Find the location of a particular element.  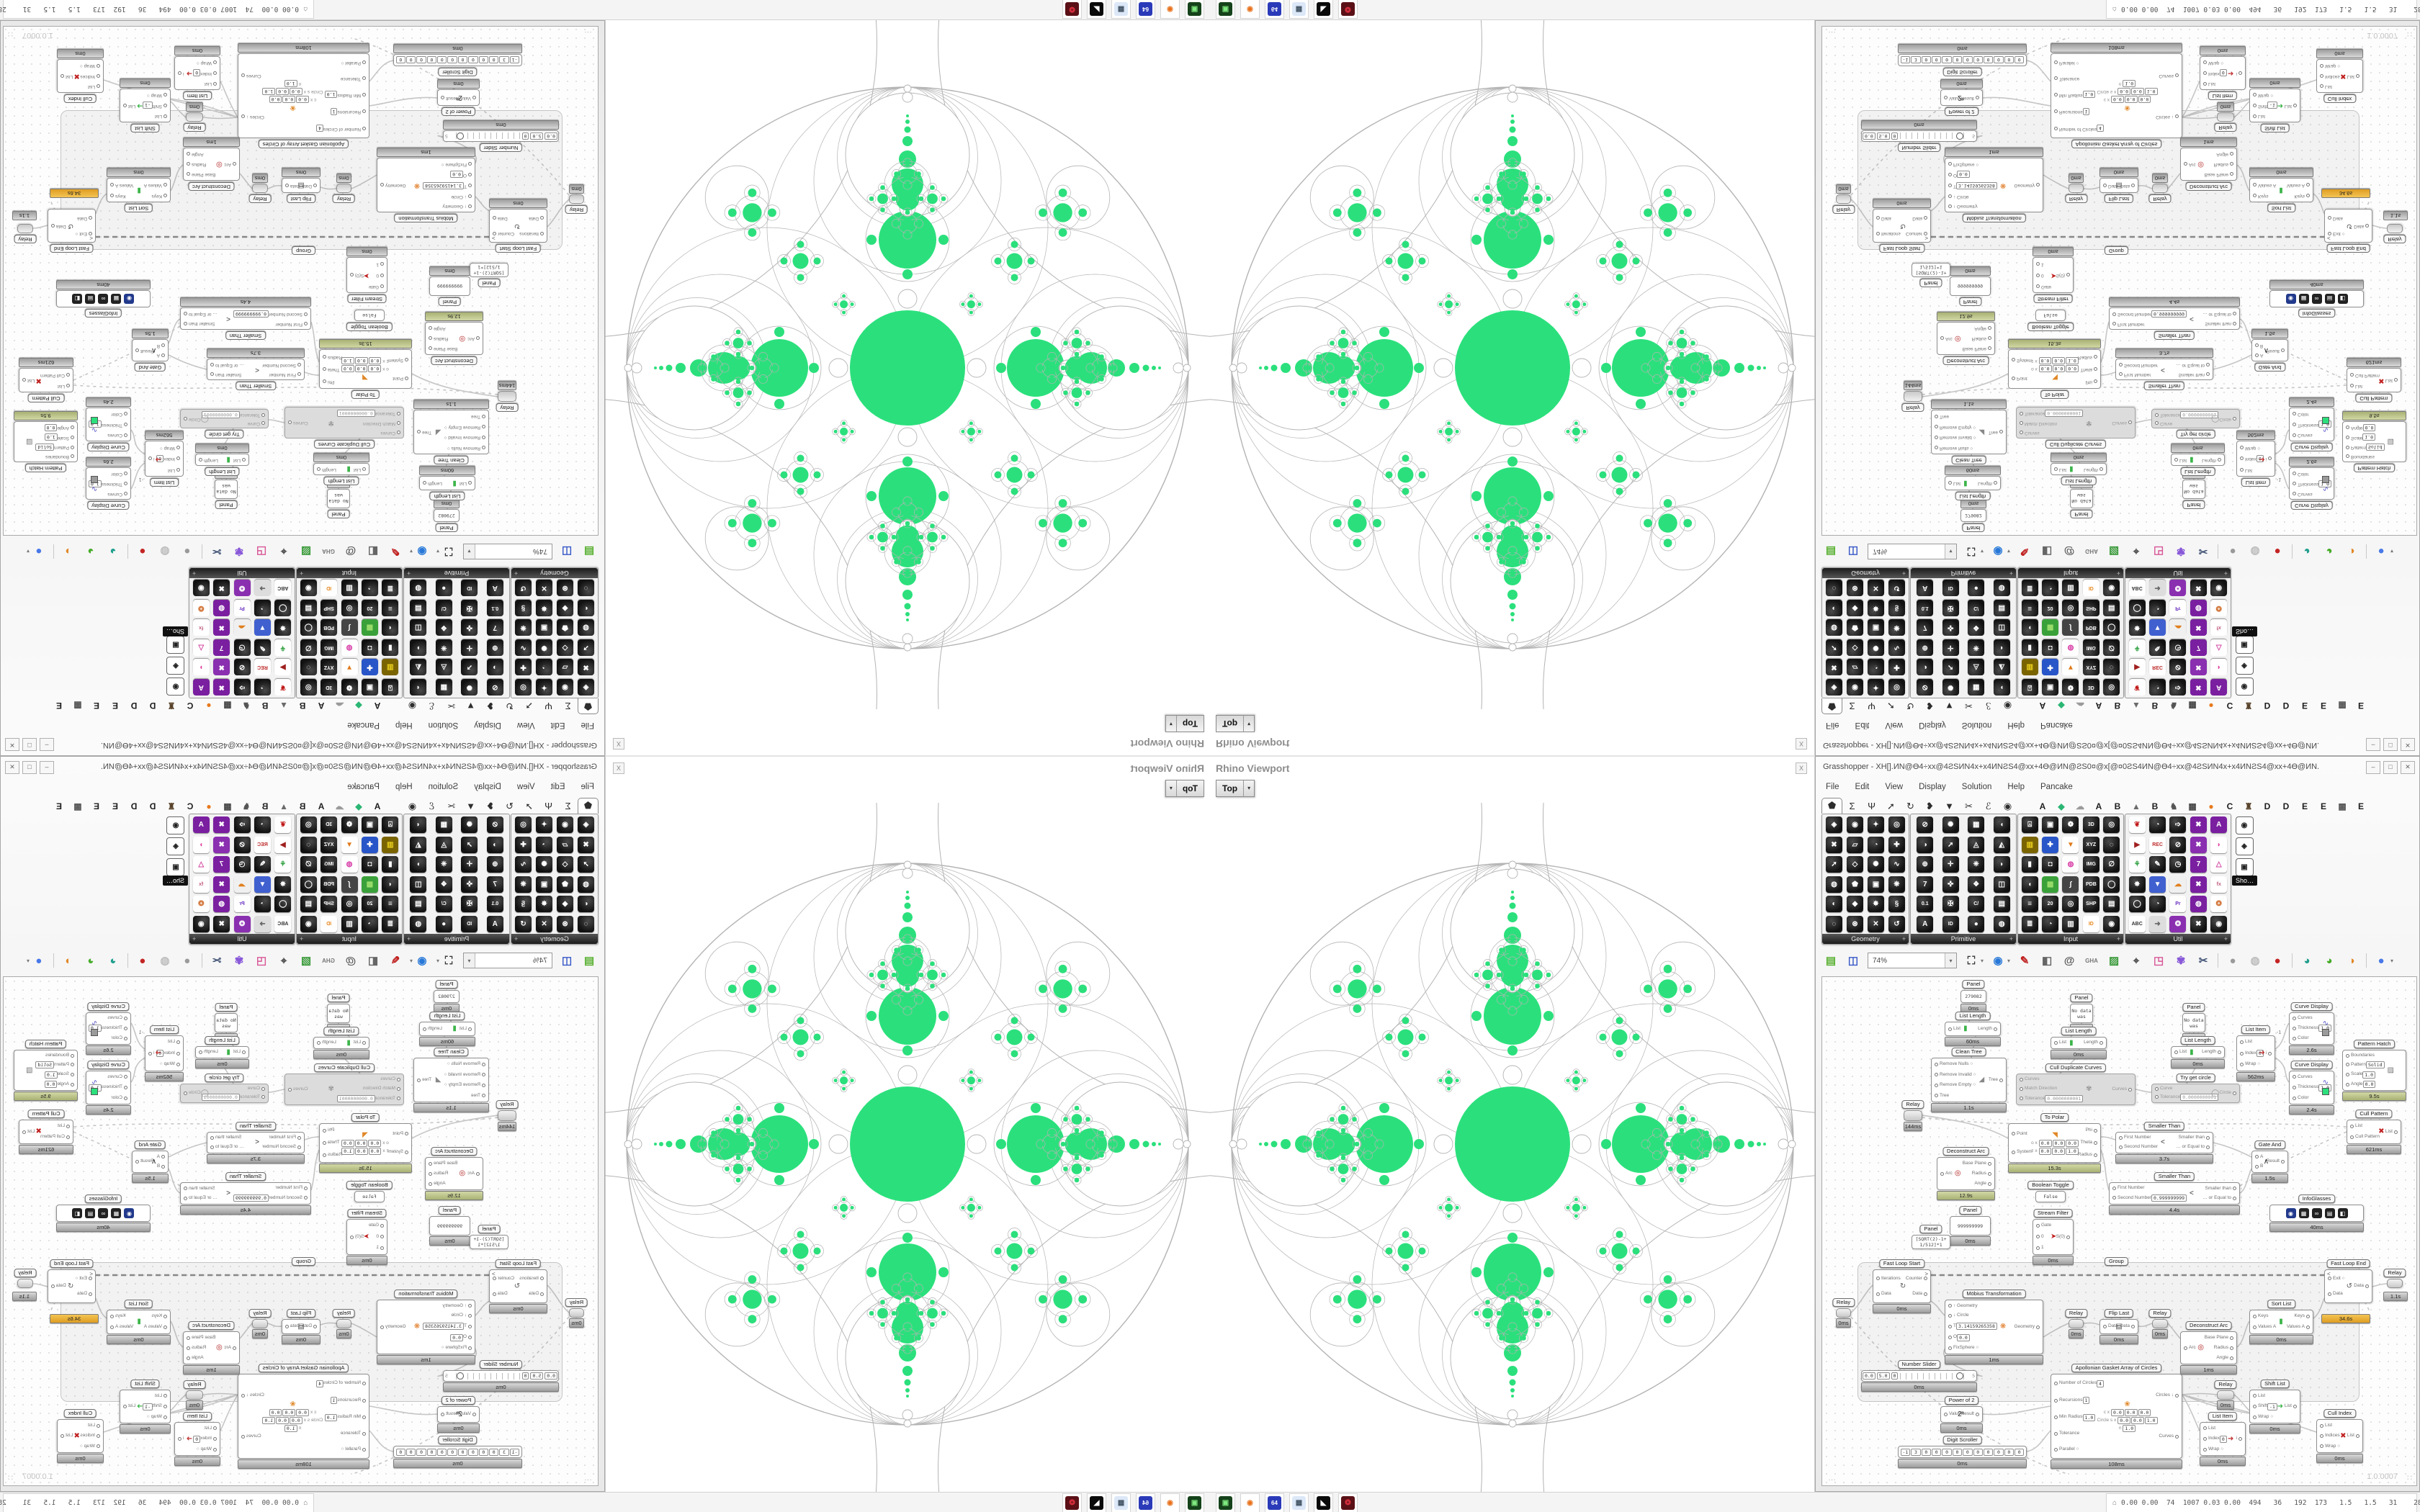

output-port-list: List is located at coordinates (128, 1406).